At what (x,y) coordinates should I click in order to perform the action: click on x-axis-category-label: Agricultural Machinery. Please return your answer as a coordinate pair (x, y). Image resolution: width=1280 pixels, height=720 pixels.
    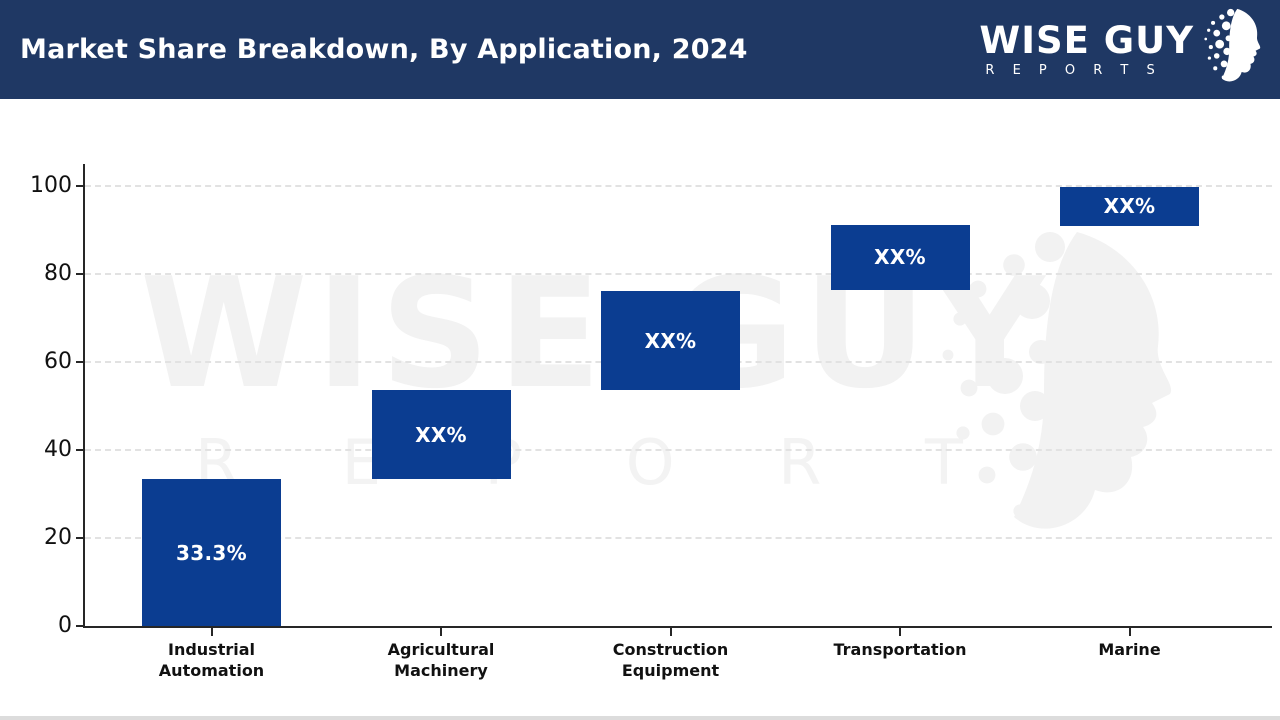
    Looking at the image, I should click on (441, 660).